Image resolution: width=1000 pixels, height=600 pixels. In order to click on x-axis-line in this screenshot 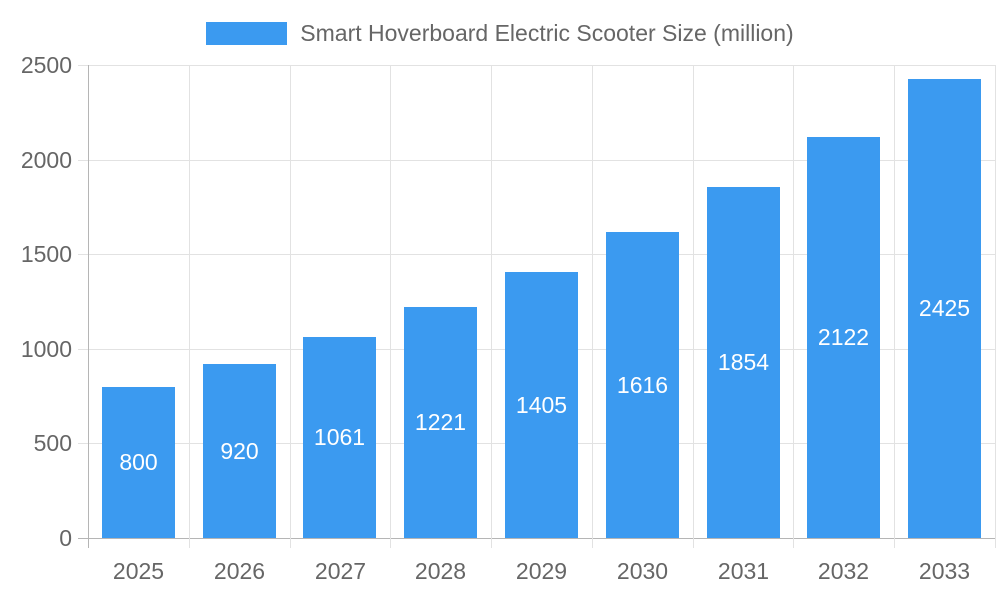, I will do `click(541, 538)`.